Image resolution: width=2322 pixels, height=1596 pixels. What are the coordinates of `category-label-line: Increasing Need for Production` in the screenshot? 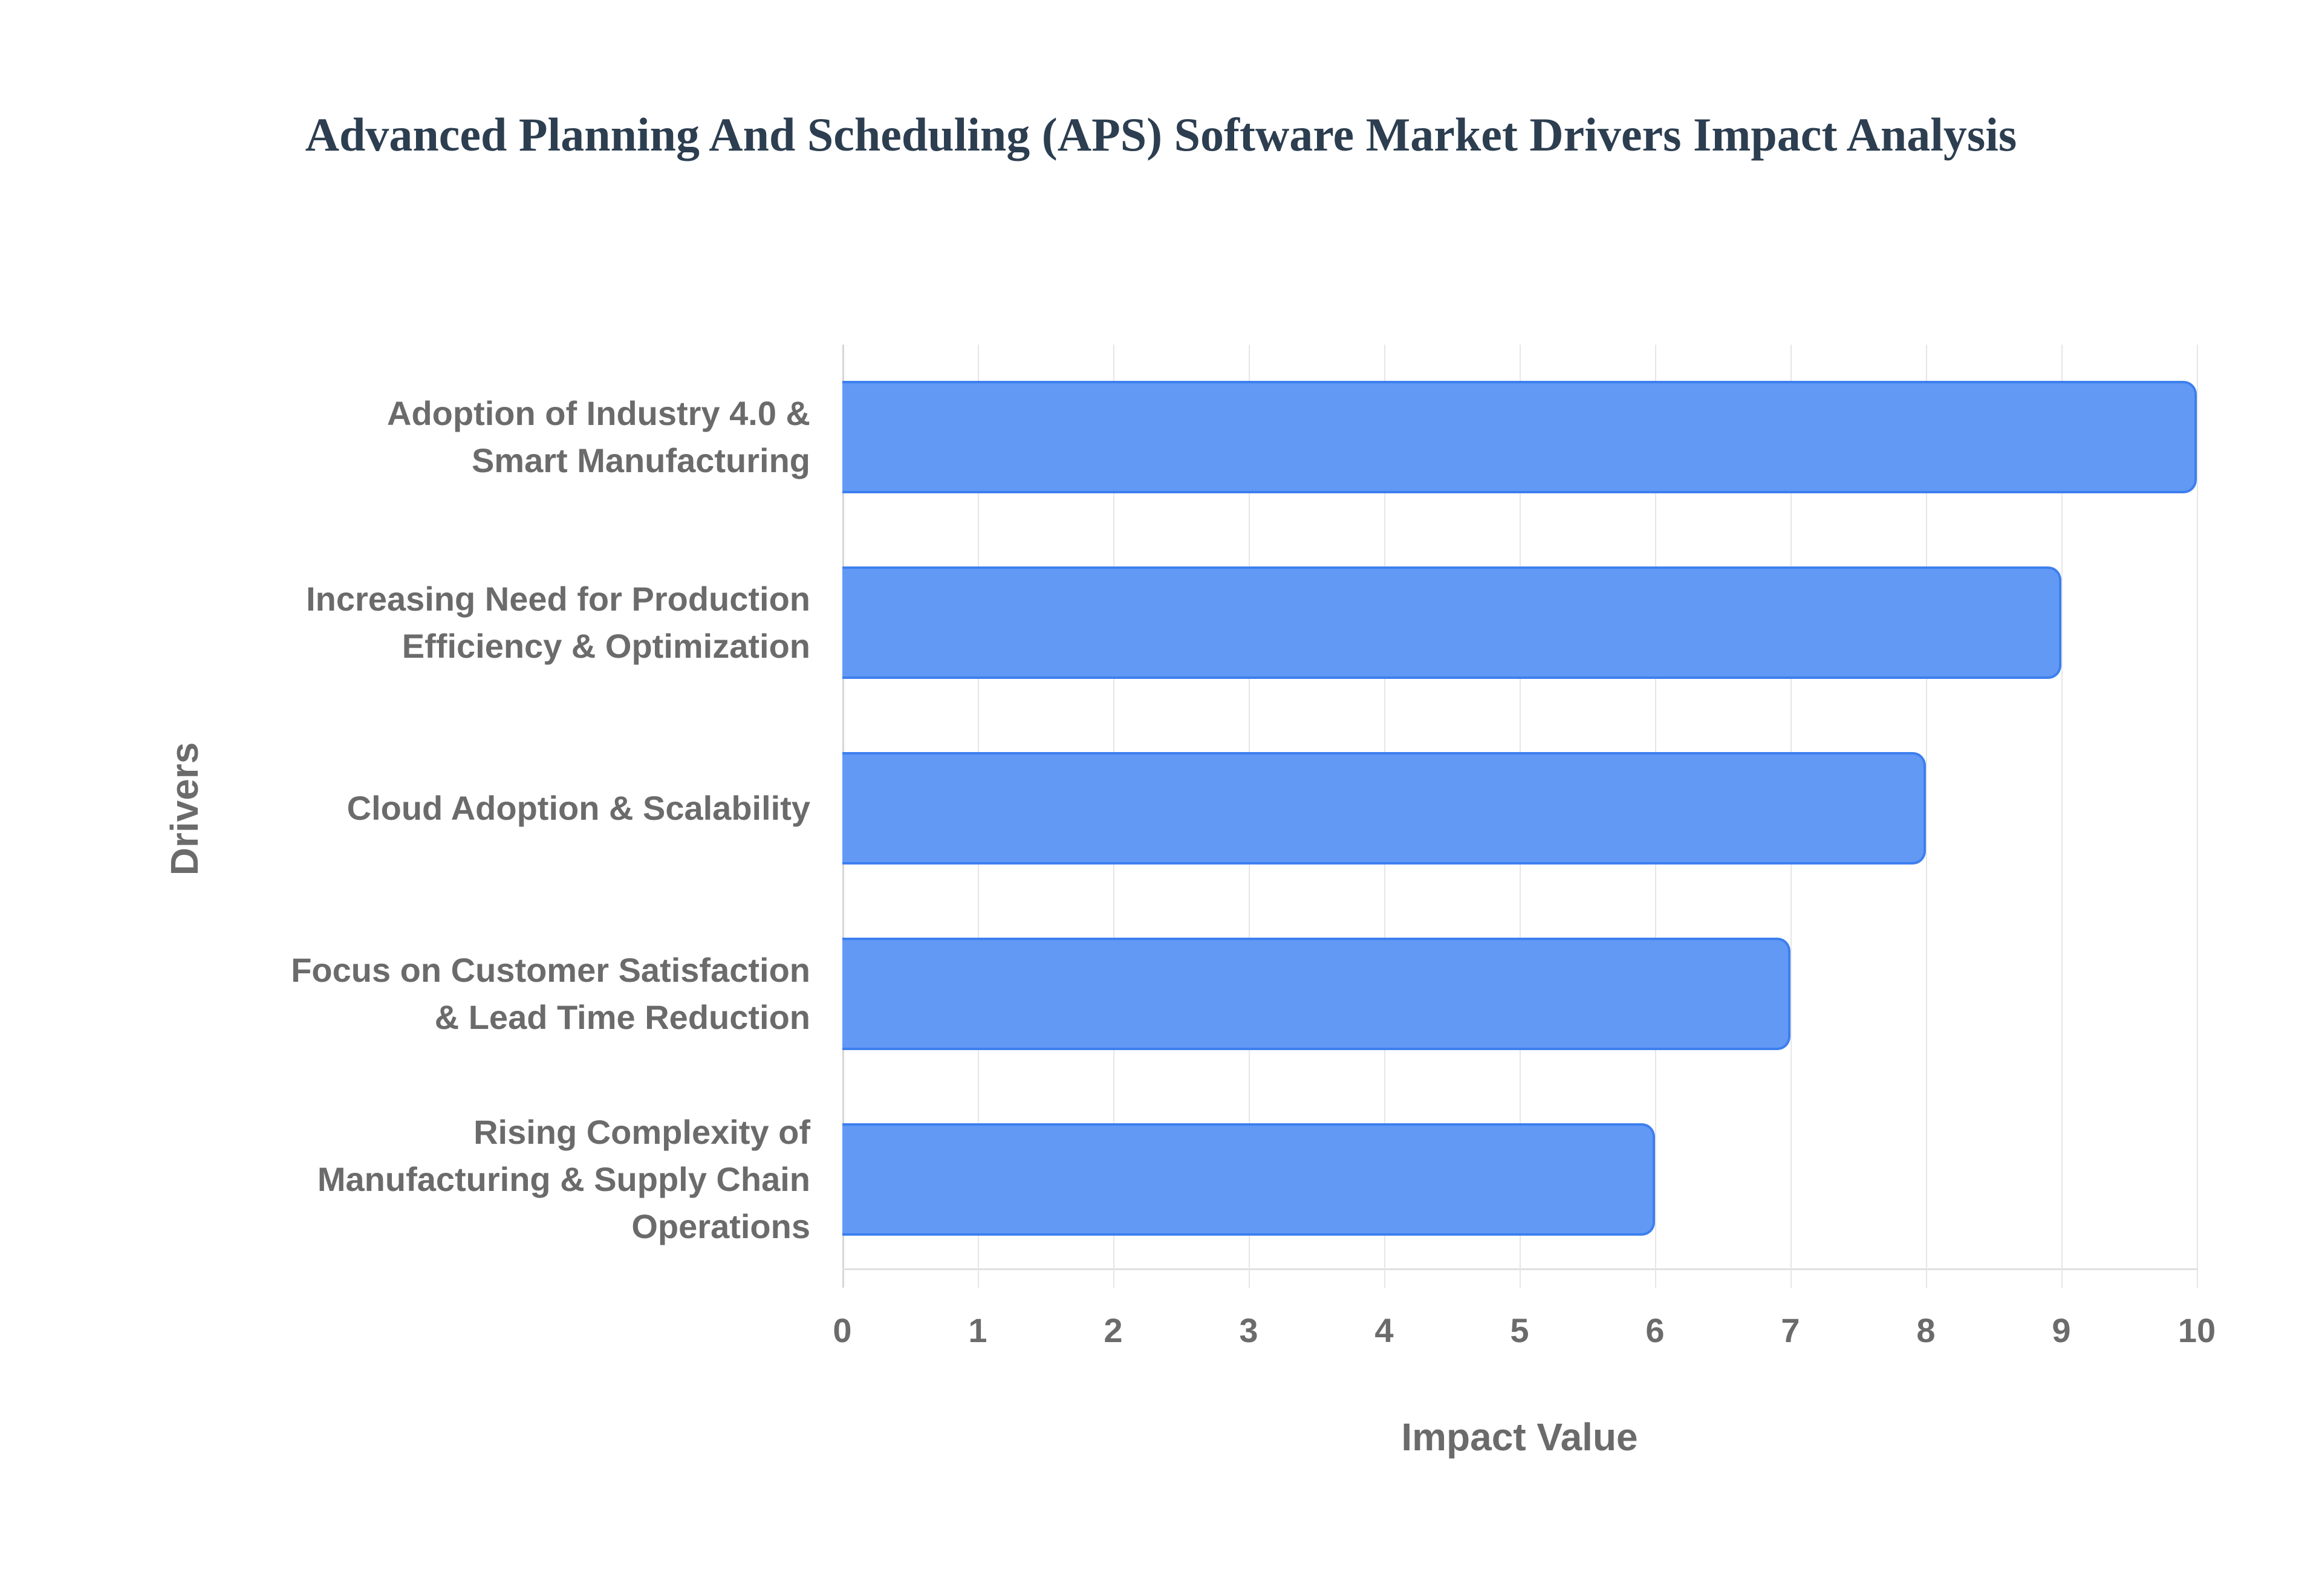 It's located at (558, 599).